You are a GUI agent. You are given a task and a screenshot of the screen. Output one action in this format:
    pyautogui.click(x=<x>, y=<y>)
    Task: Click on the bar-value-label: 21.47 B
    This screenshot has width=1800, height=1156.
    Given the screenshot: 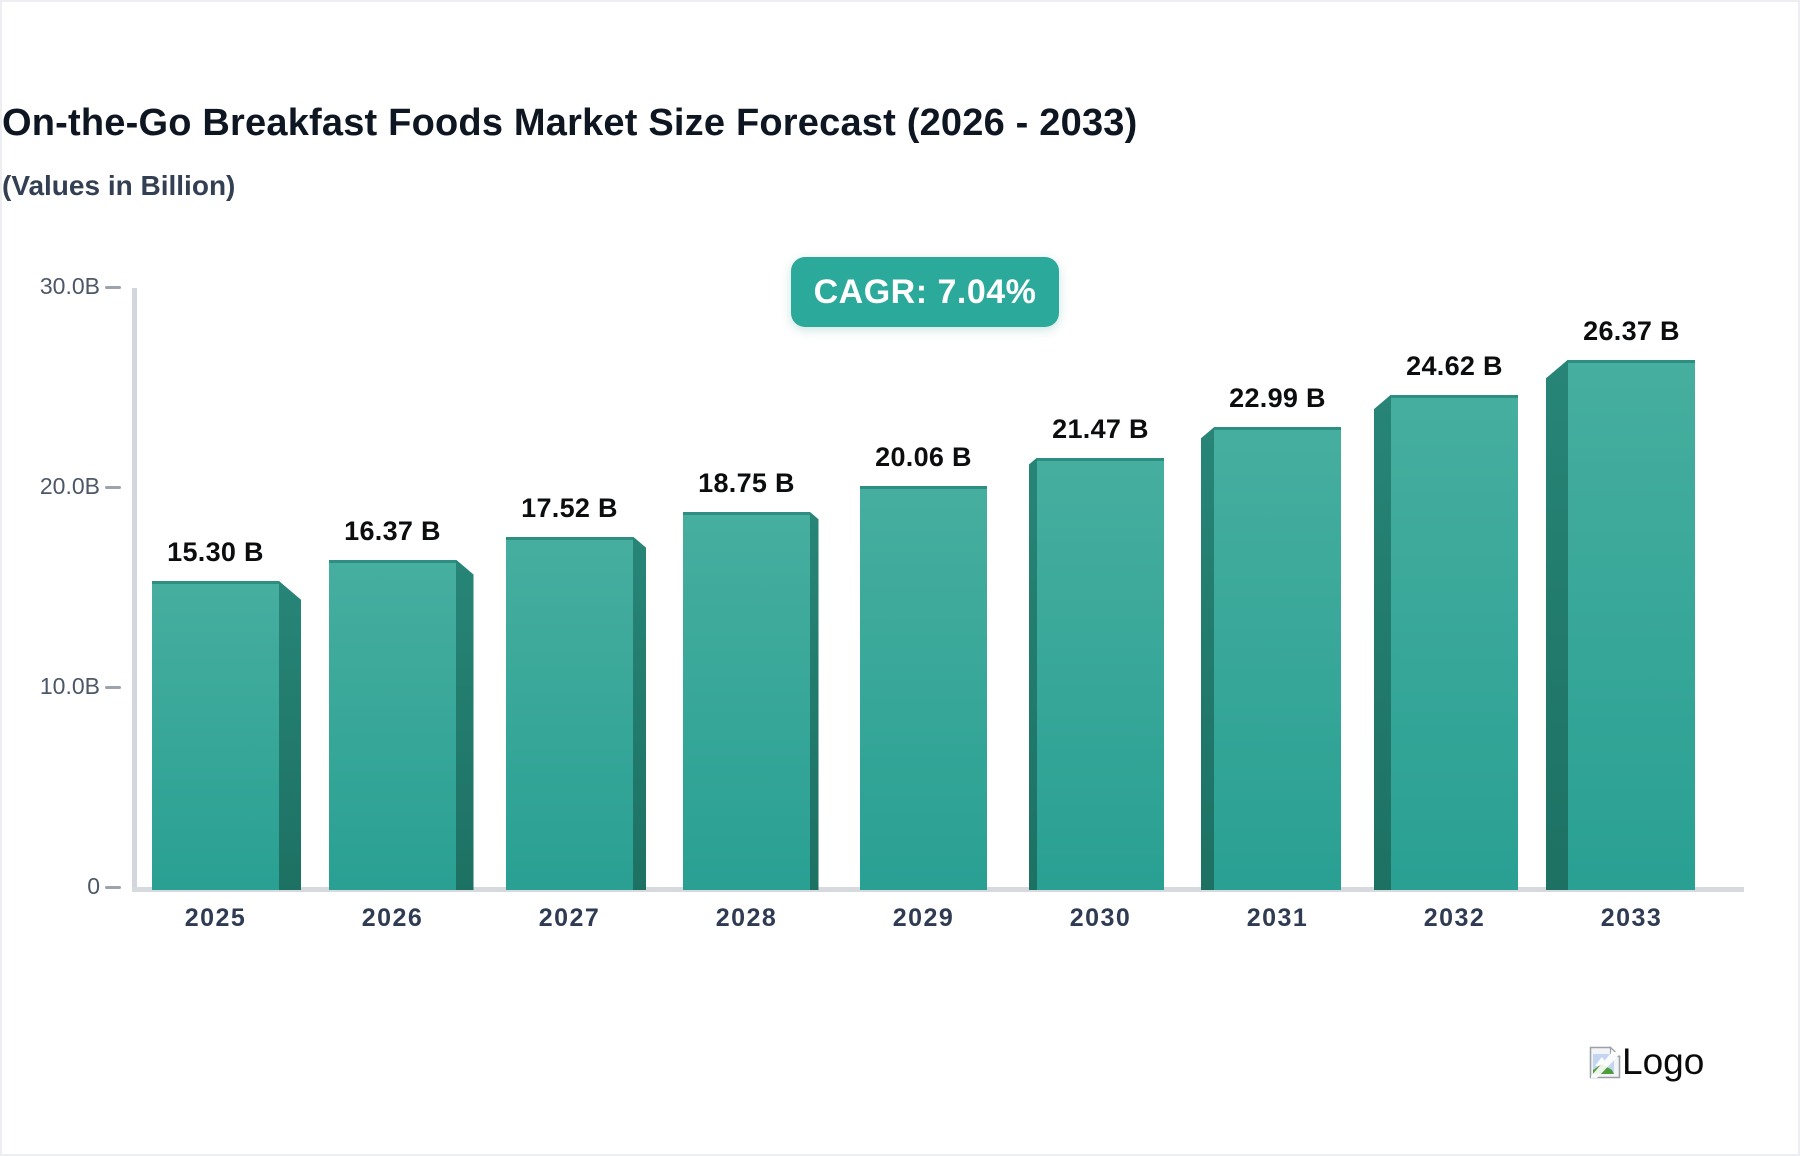 What is the action you would take?
    pyautogui.click(x=1100, y=428)
    